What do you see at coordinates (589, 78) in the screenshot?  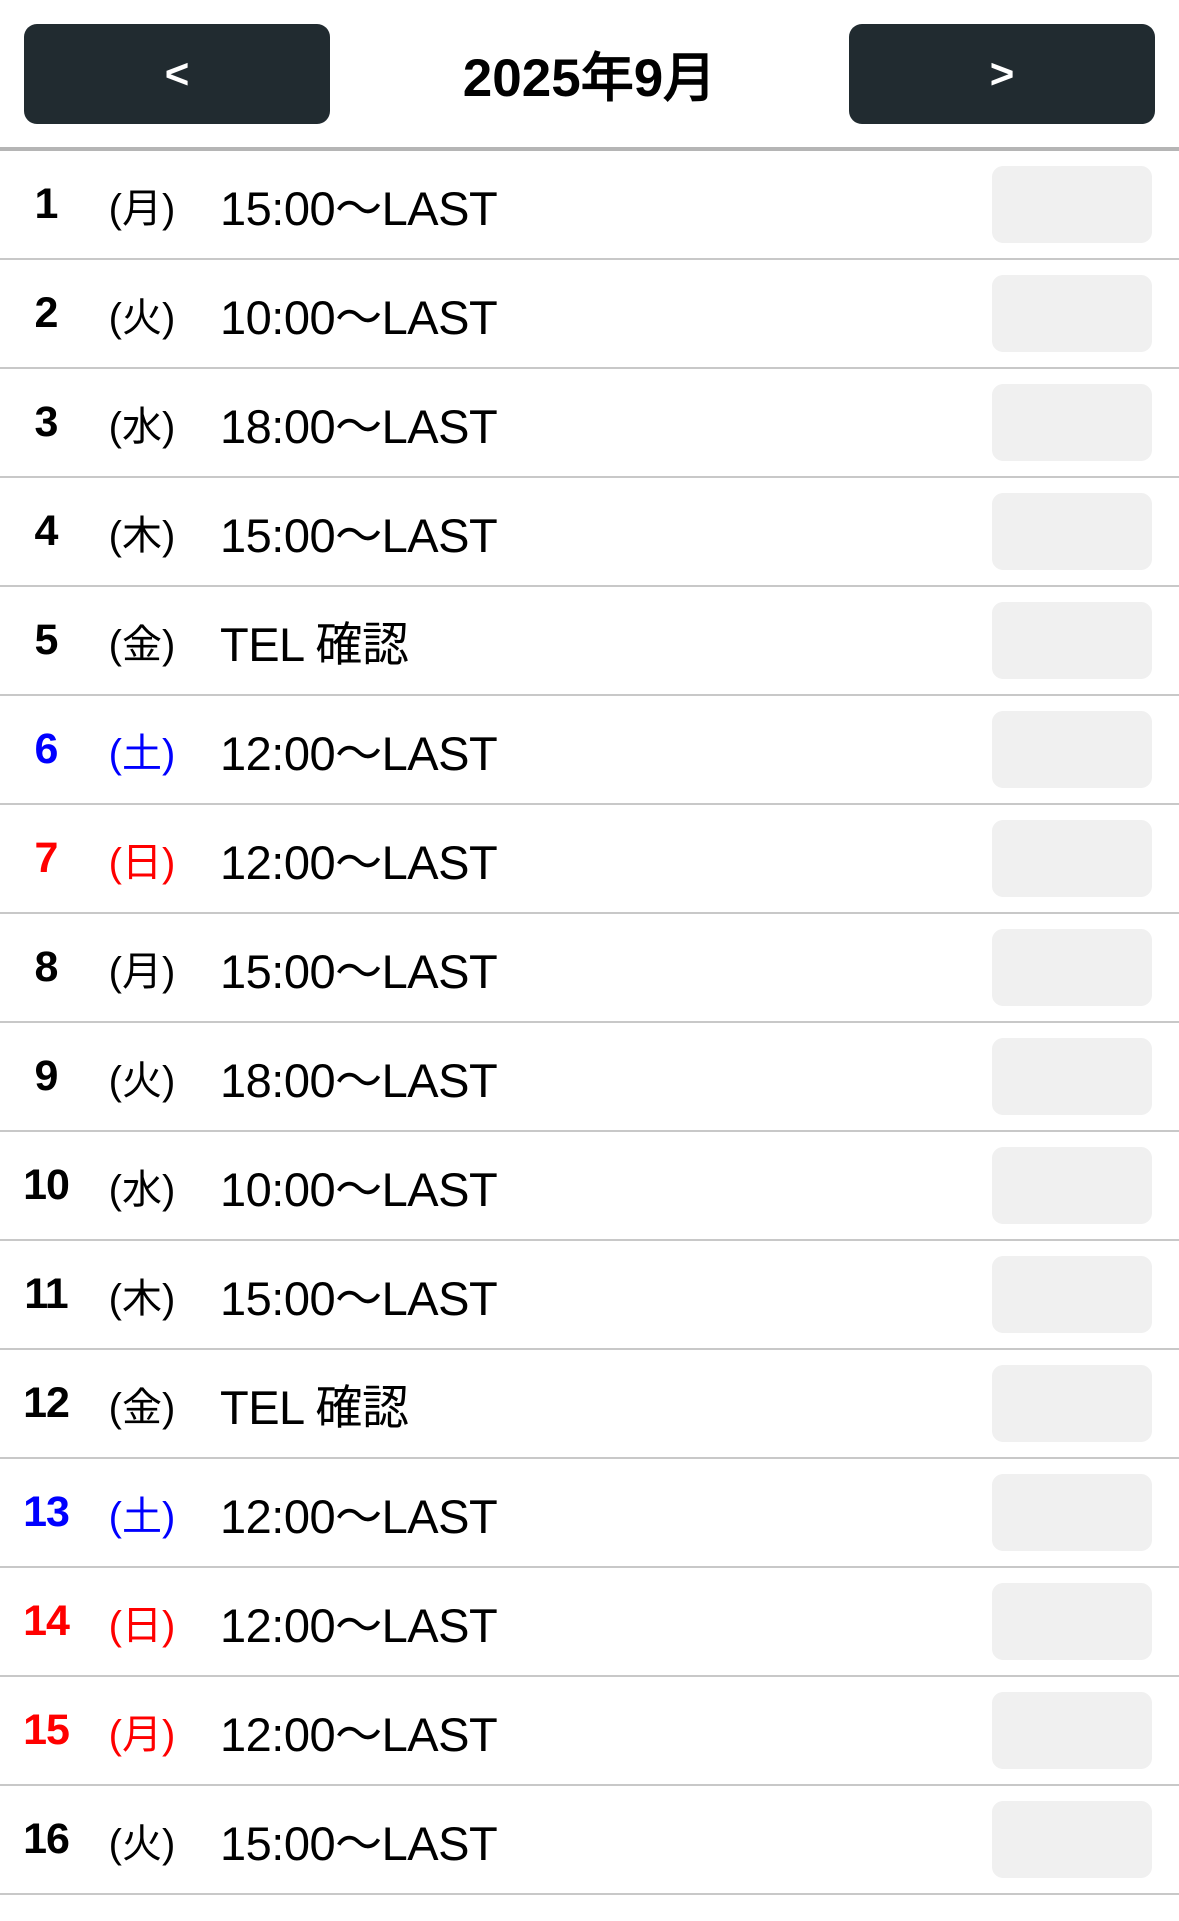 I see `month-title: 2025年9月` at bounding box center [589, 78].